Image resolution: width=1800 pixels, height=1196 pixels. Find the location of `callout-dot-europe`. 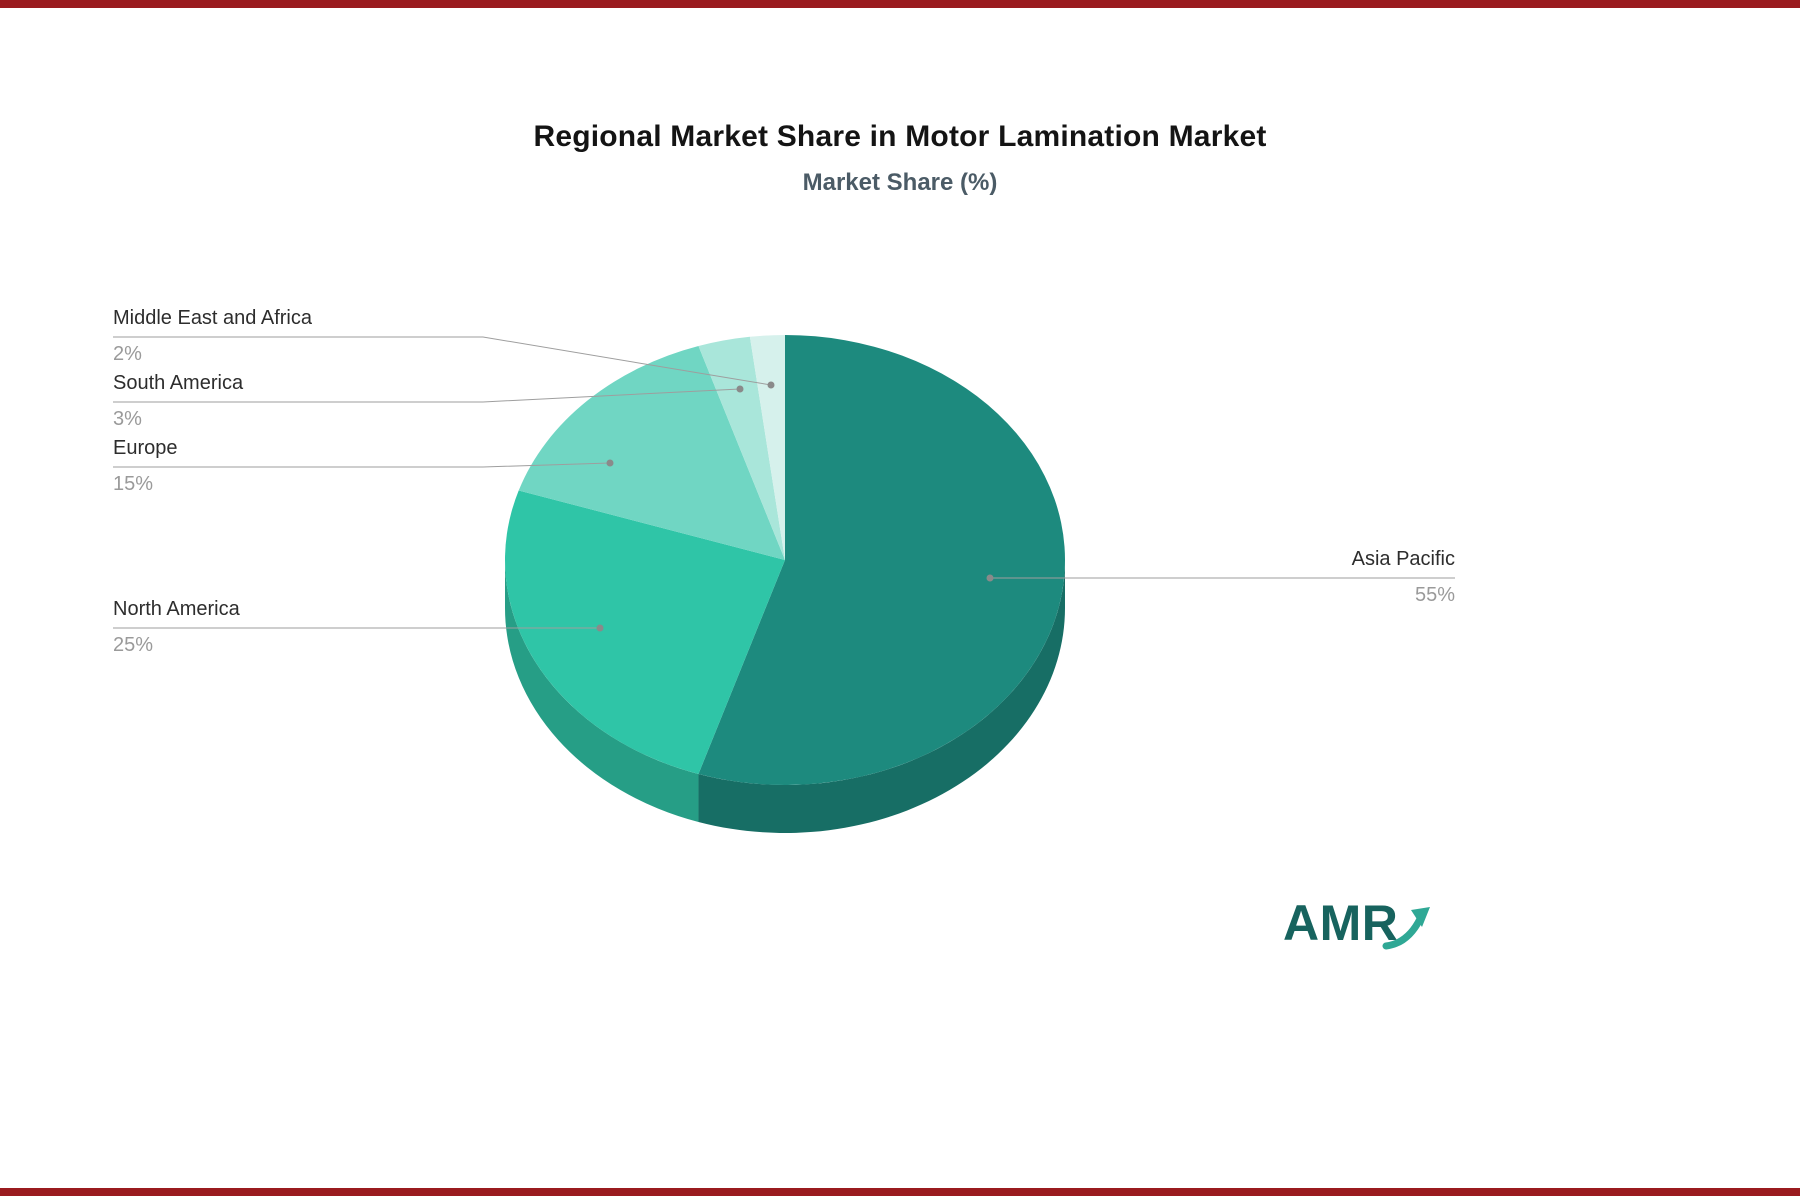

callout-dot-europe is located at coordinates (610, 463).